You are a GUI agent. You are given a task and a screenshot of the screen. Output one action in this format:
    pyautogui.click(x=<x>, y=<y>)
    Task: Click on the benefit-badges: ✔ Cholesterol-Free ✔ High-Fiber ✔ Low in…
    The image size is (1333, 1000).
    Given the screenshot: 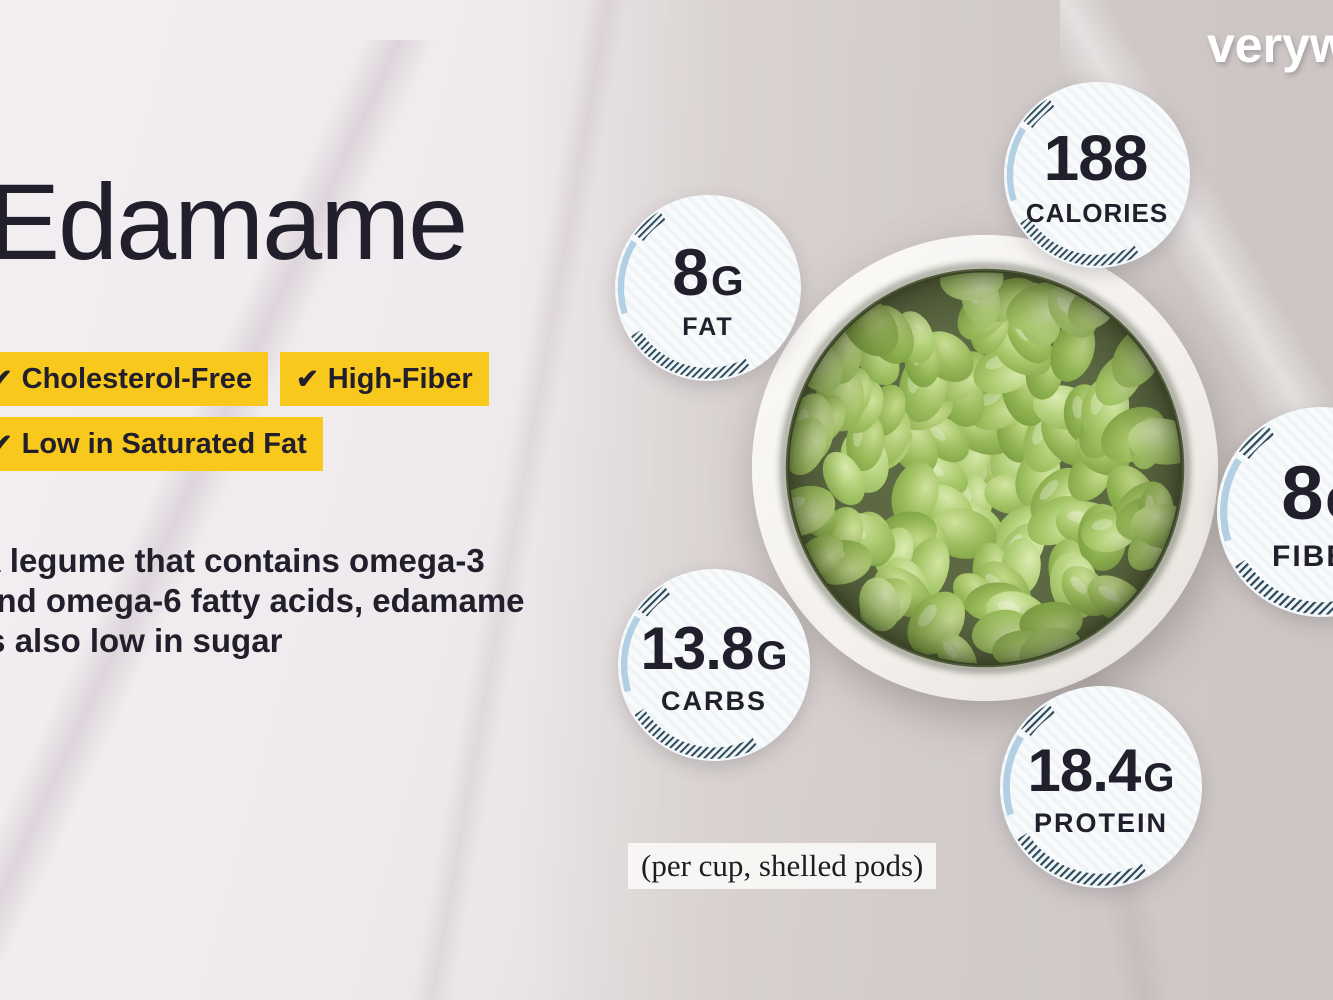 What is the action you would take?
    pyautogui.click(x=244, y=417)
    